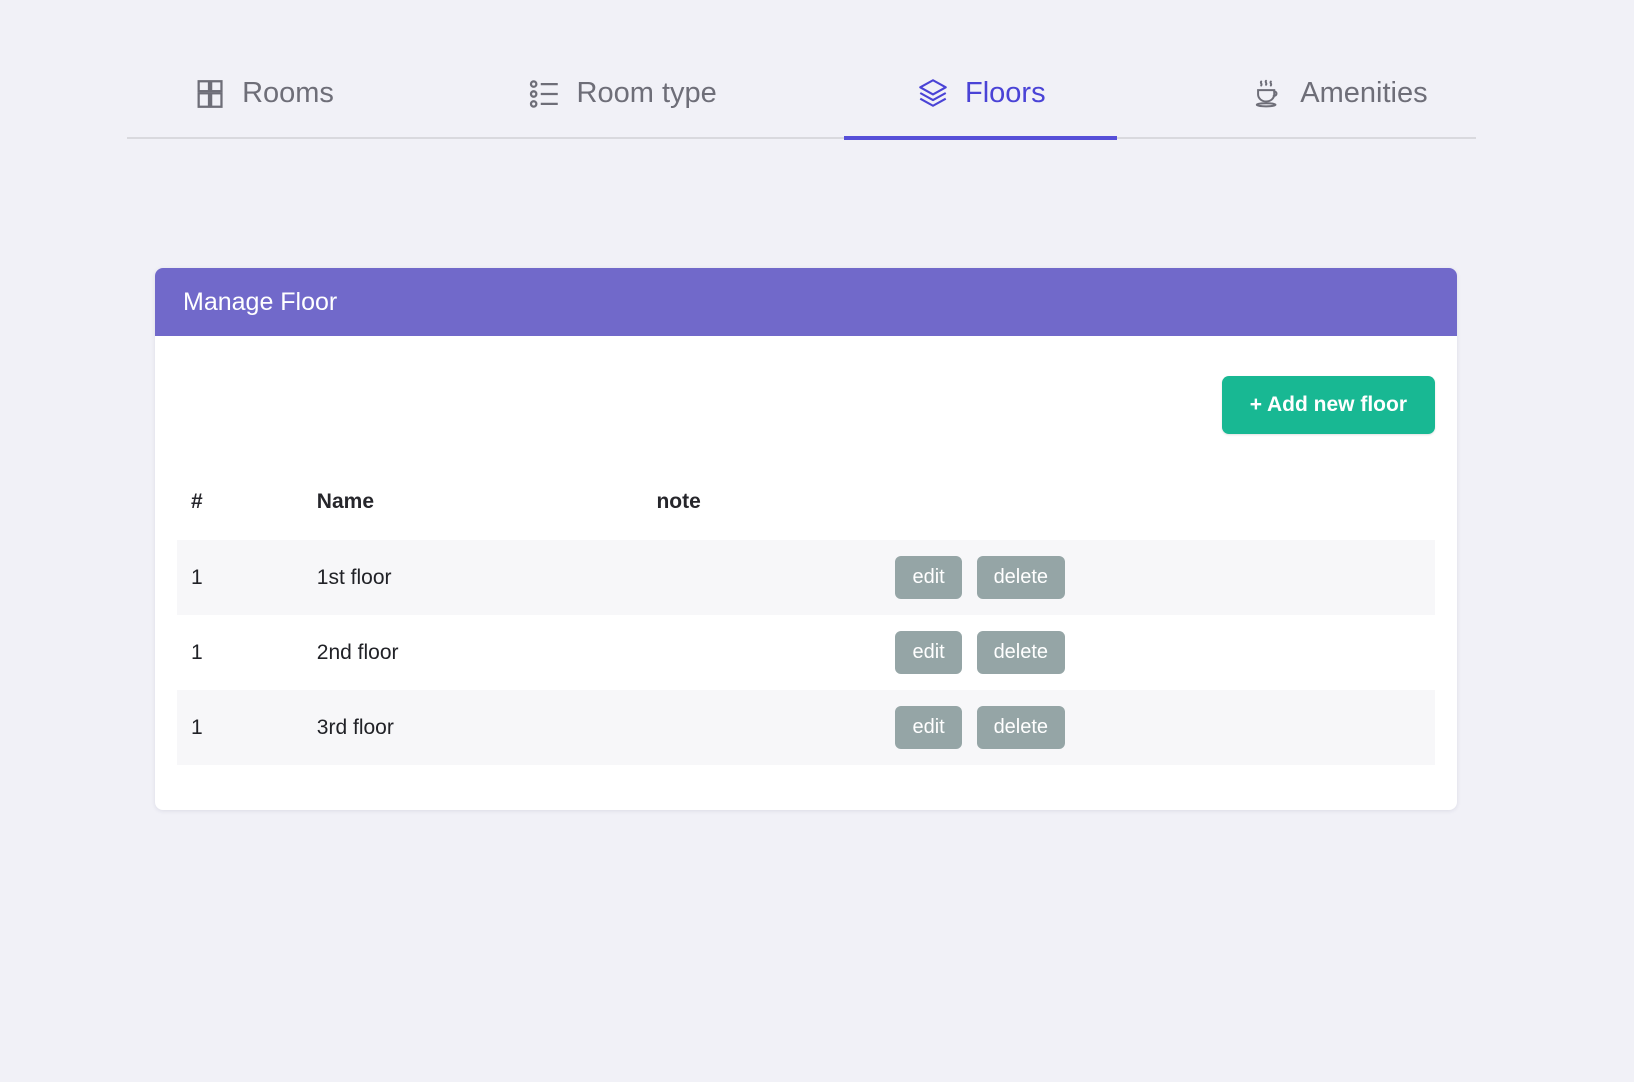 This screenshot has width=1634, height=1082. Describe the element at coordinates (345, 501) in the screenshot. I see `column-header-name: Name` at that location.